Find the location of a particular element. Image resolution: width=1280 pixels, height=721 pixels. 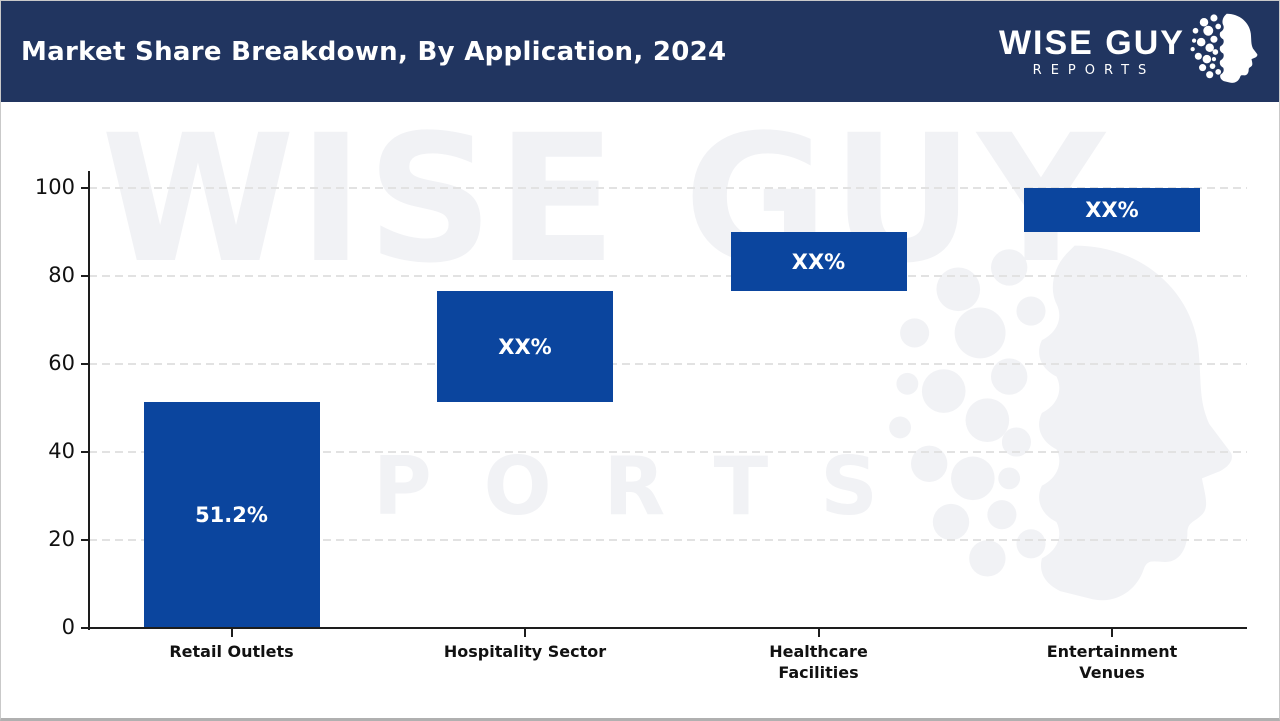

ytick-label-0: 0 is located at coordinates (68, 626).